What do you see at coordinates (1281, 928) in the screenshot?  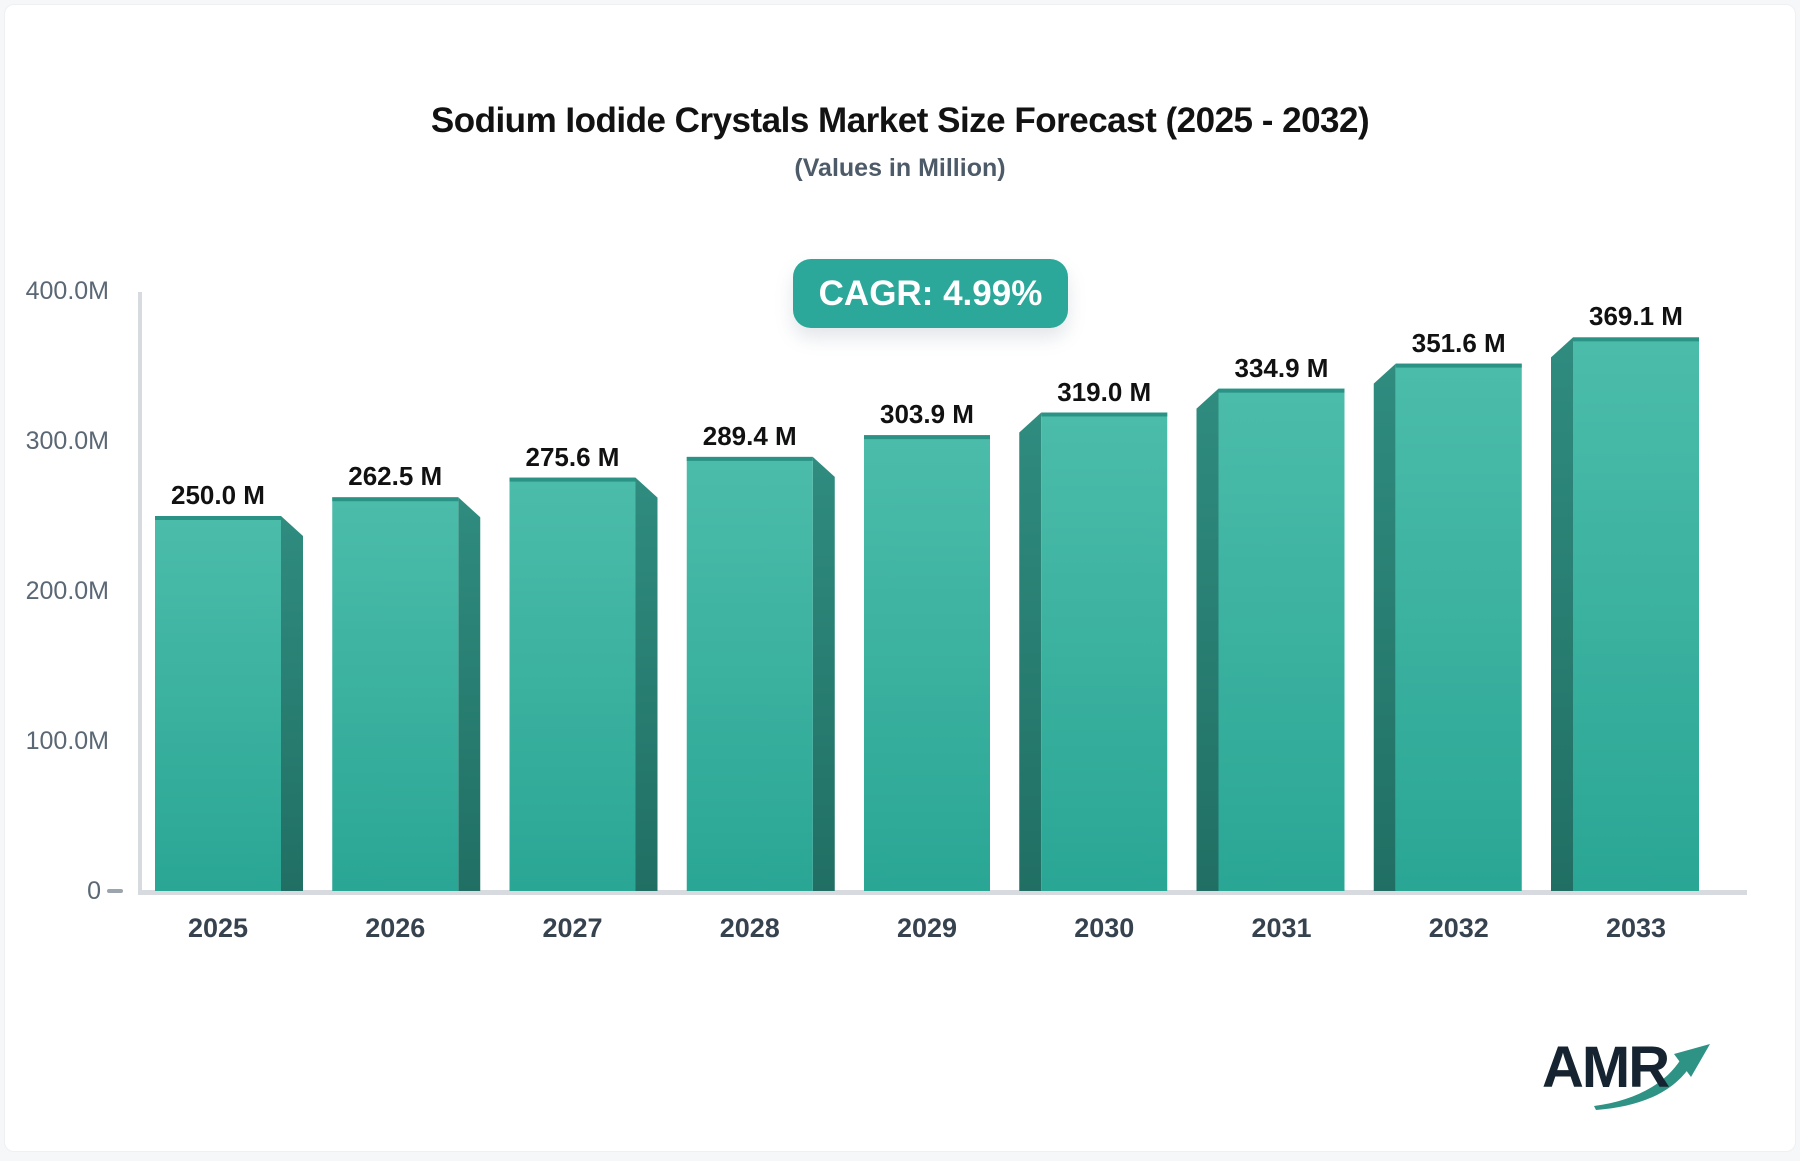 I see `x-axis-label: 2031` at bounding box center [1281, 928].